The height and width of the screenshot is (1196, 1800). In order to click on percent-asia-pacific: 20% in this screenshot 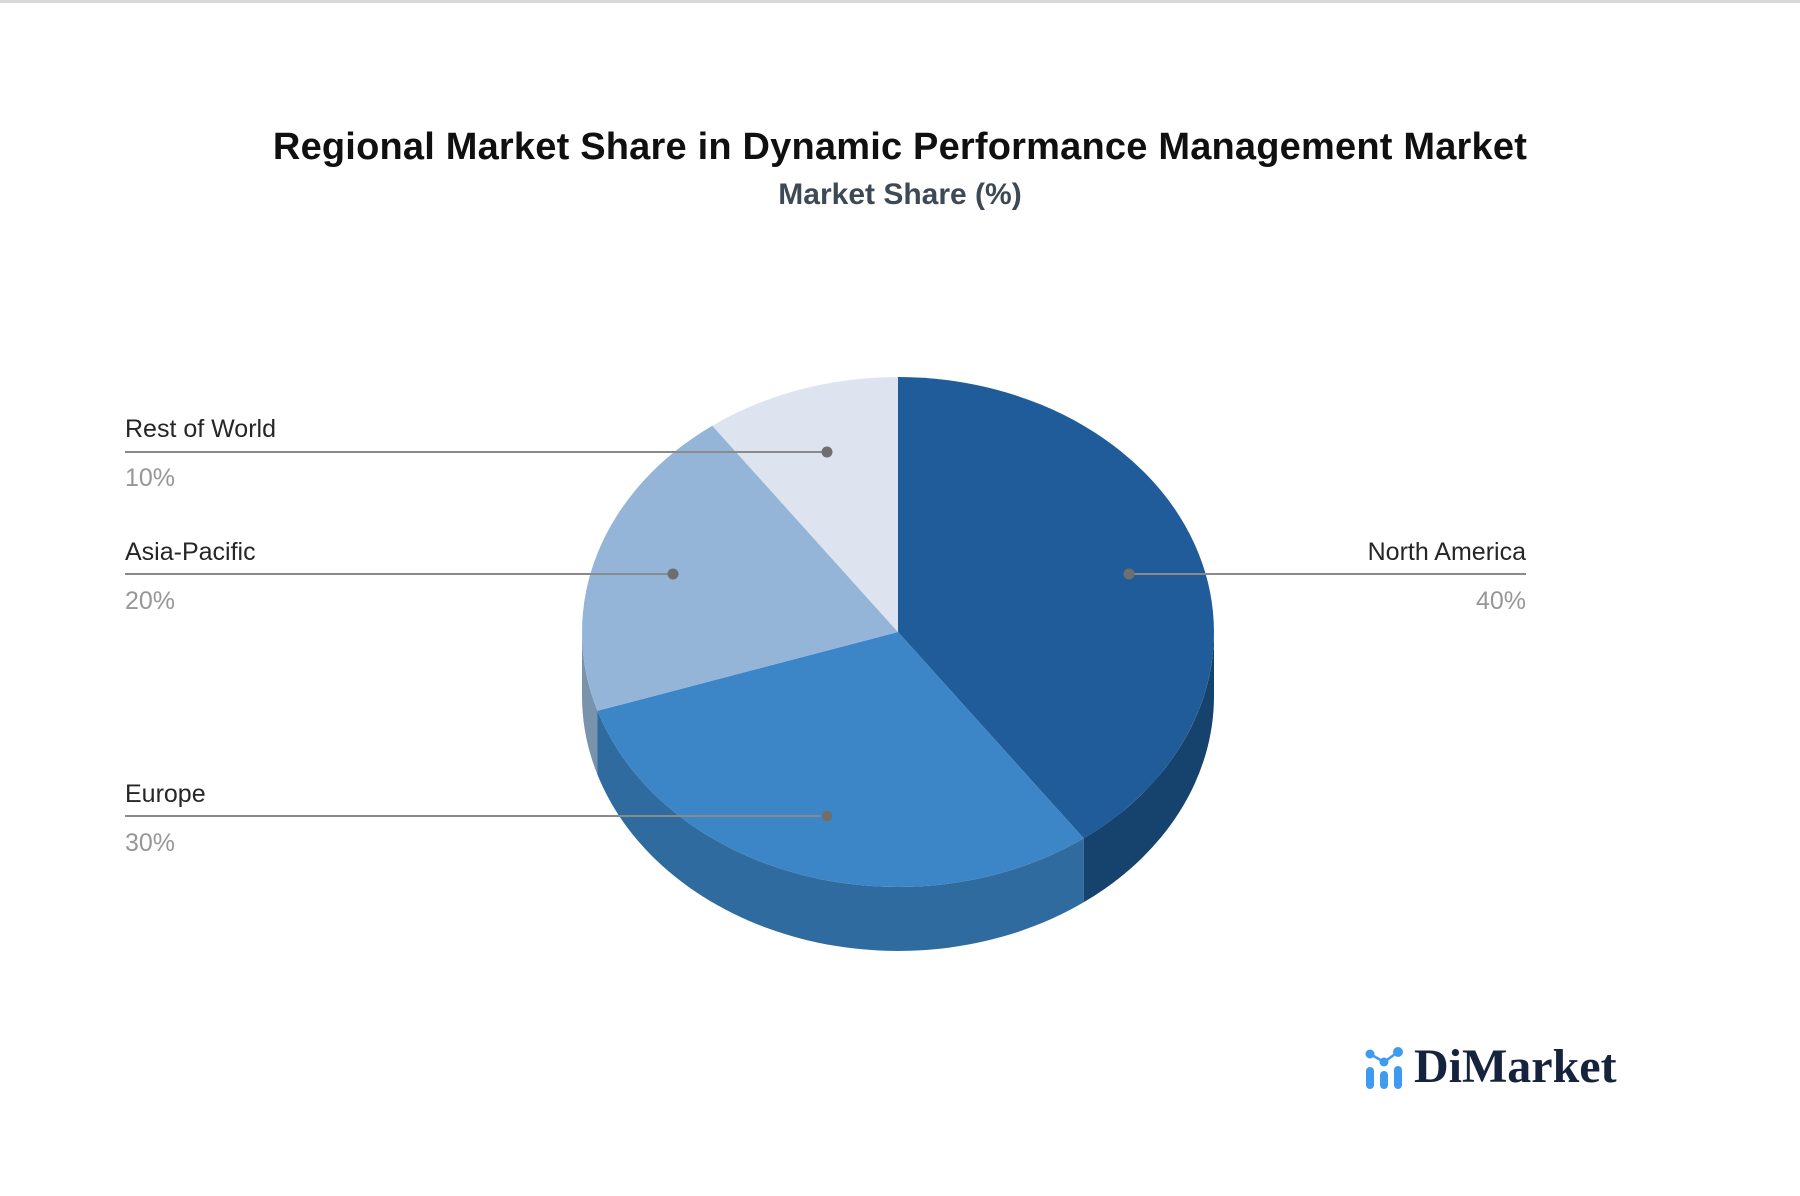, I will do `click(150, 601)`.